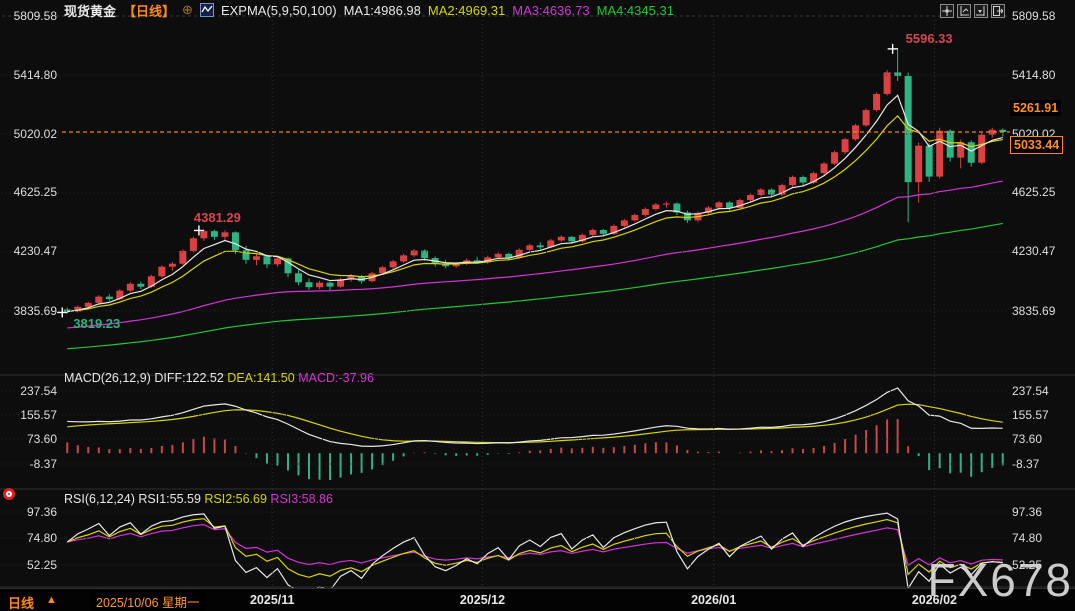 The image size is (1075, 611). Describe the element at coordinates (148, 601) in the screenshot. I see `date-highlight: 2025/10/06 星期一` at that location.